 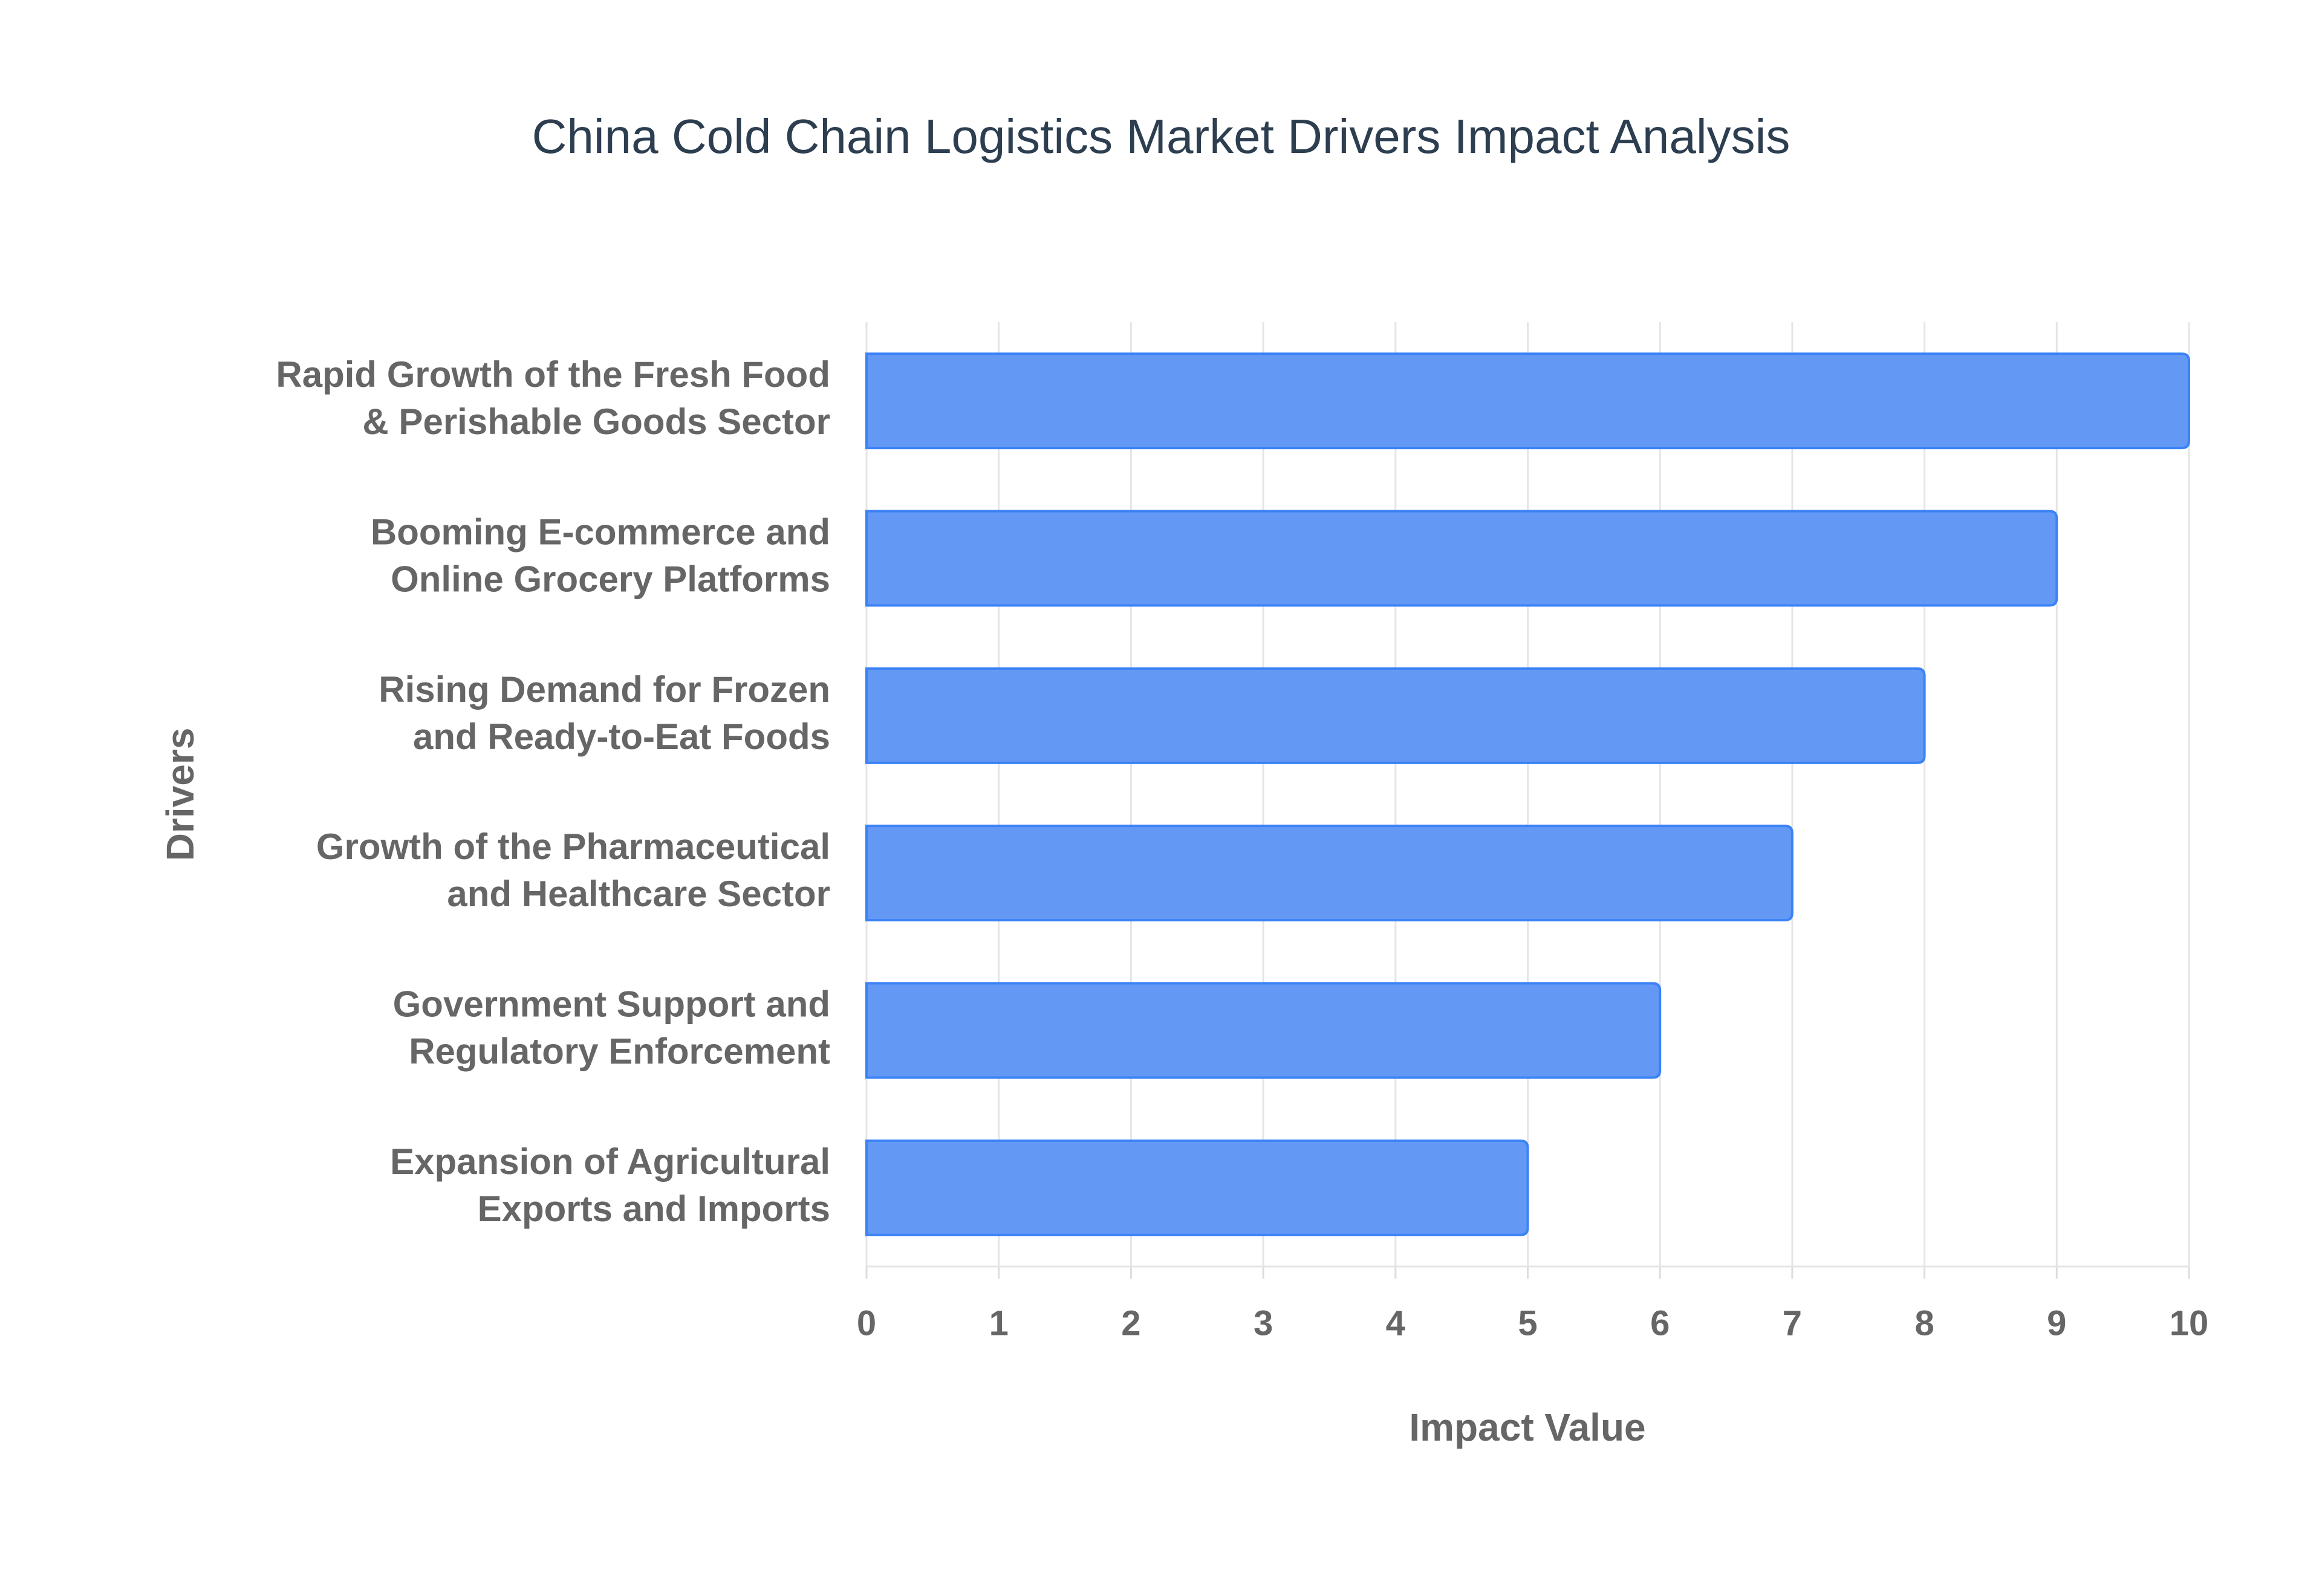 I want to click on x-tick-label: 8, so click(x=1924, y=1323).